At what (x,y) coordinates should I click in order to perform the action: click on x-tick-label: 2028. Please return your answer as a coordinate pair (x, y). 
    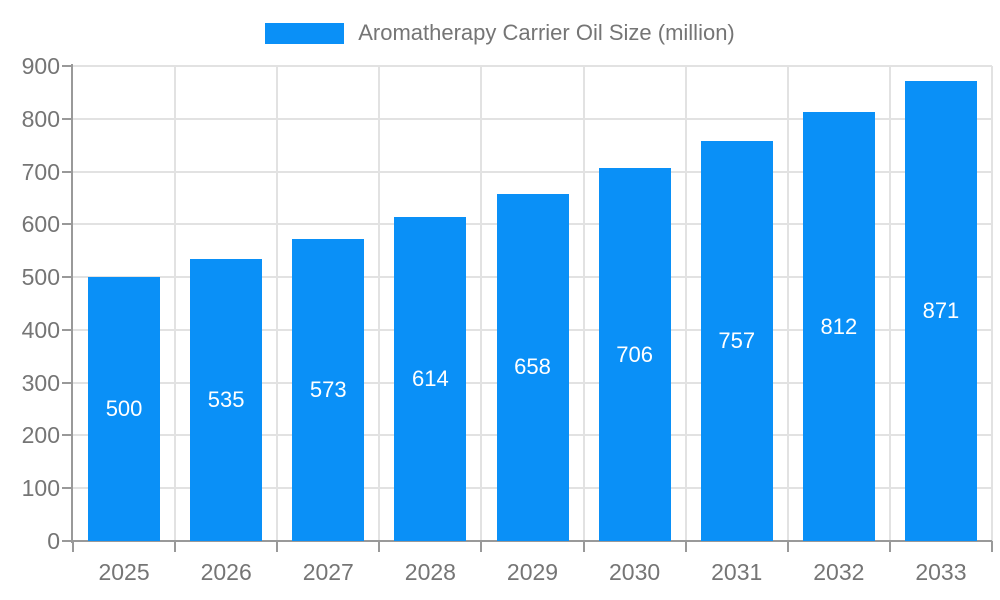
    Looking at the image, I should click on (430, 572).